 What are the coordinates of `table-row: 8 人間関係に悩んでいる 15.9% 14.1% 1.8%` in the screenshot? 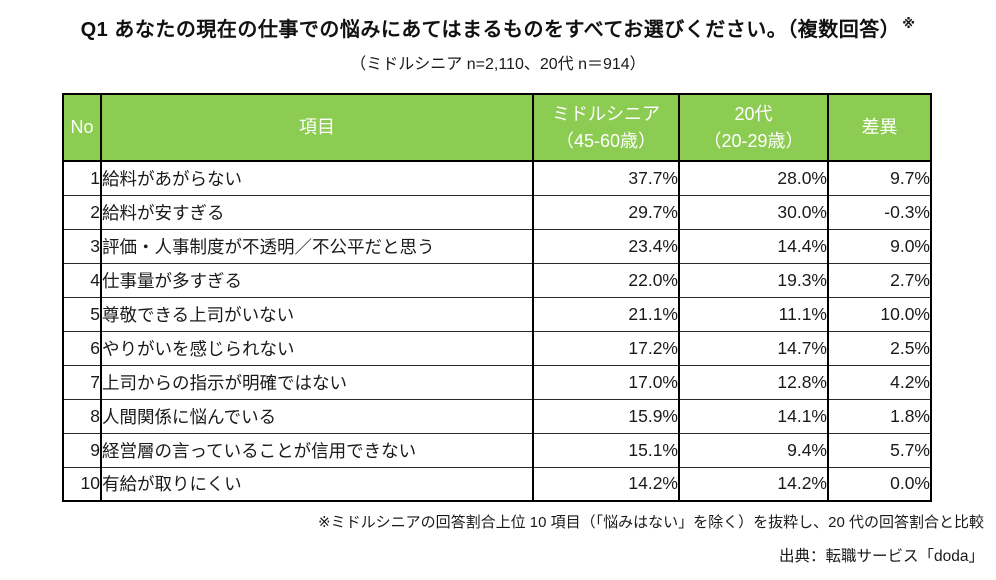 It's located at (497, 416).